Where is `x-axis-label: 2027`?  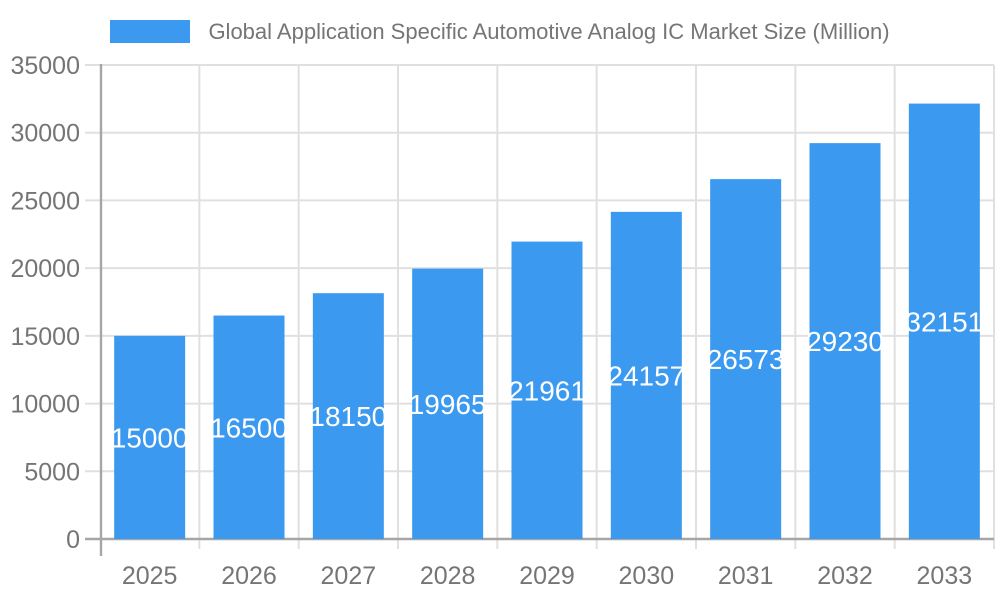 x-axis-label: 2027 is located at coordinates (349, 576).